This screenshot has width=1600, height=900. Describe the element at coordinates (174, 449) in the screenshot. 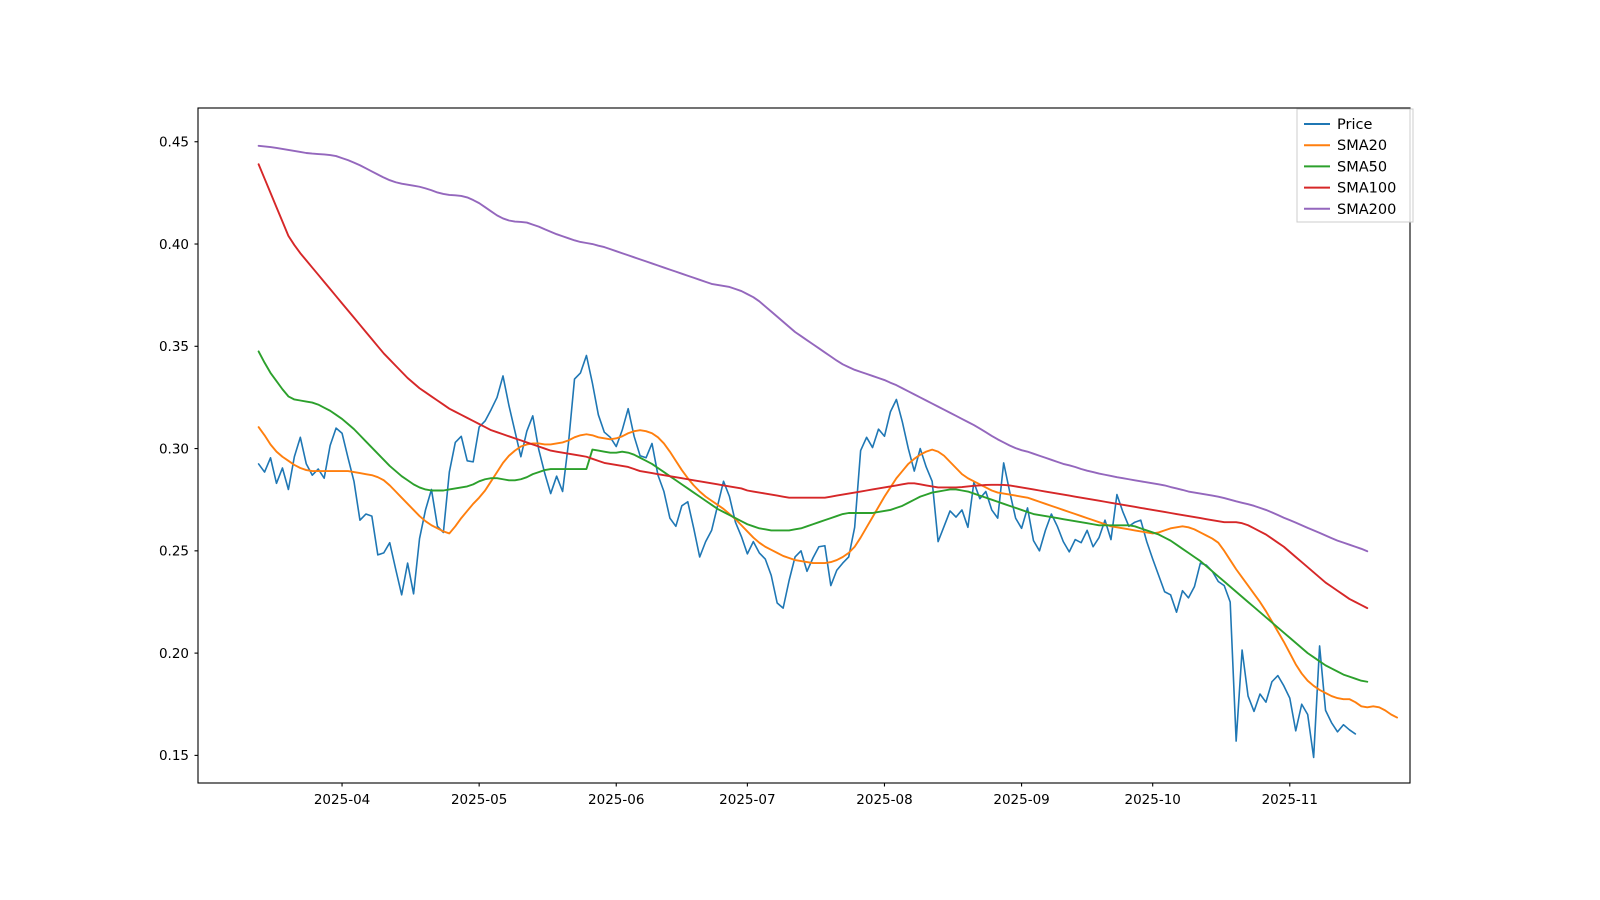

I see `y-tick-label: 0.30` at that location.